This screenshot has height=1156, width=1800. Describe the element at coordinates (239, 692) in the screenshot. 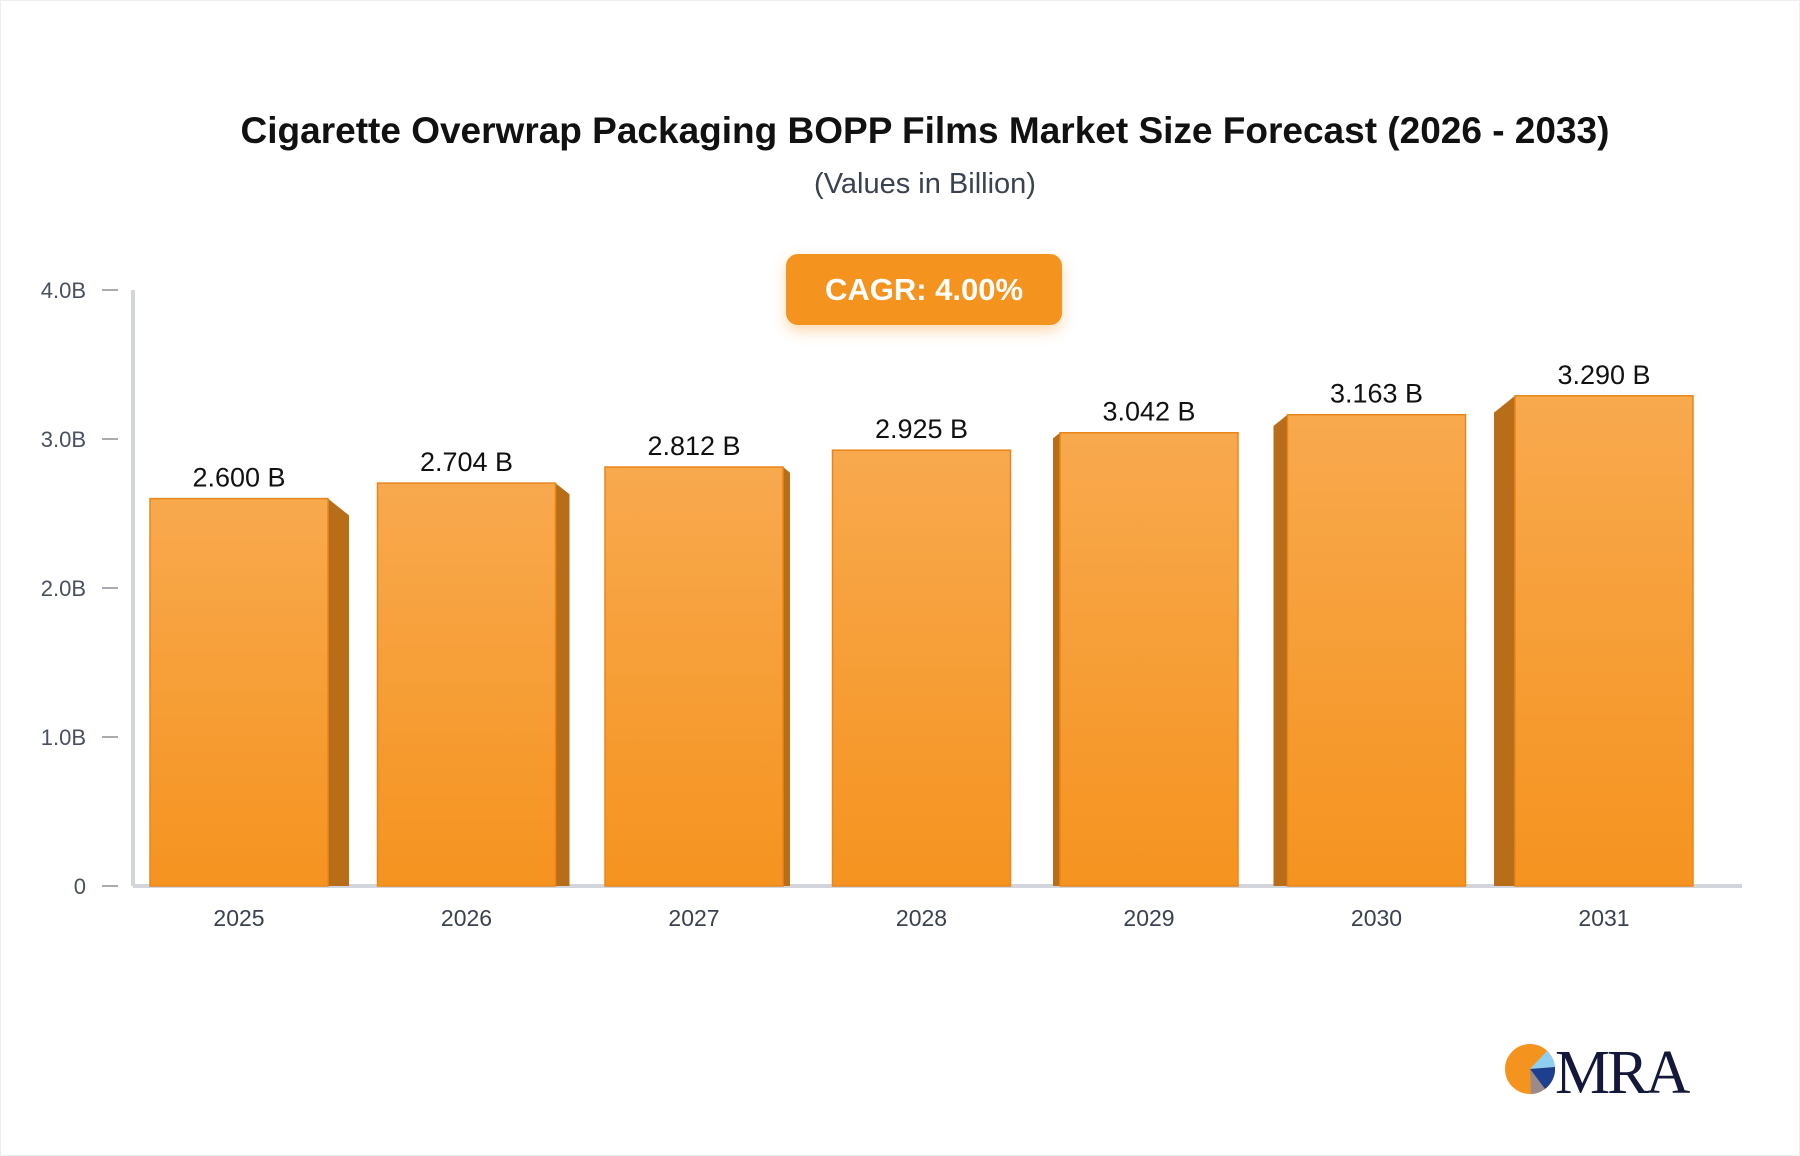

I see `bar-2025` at that location.